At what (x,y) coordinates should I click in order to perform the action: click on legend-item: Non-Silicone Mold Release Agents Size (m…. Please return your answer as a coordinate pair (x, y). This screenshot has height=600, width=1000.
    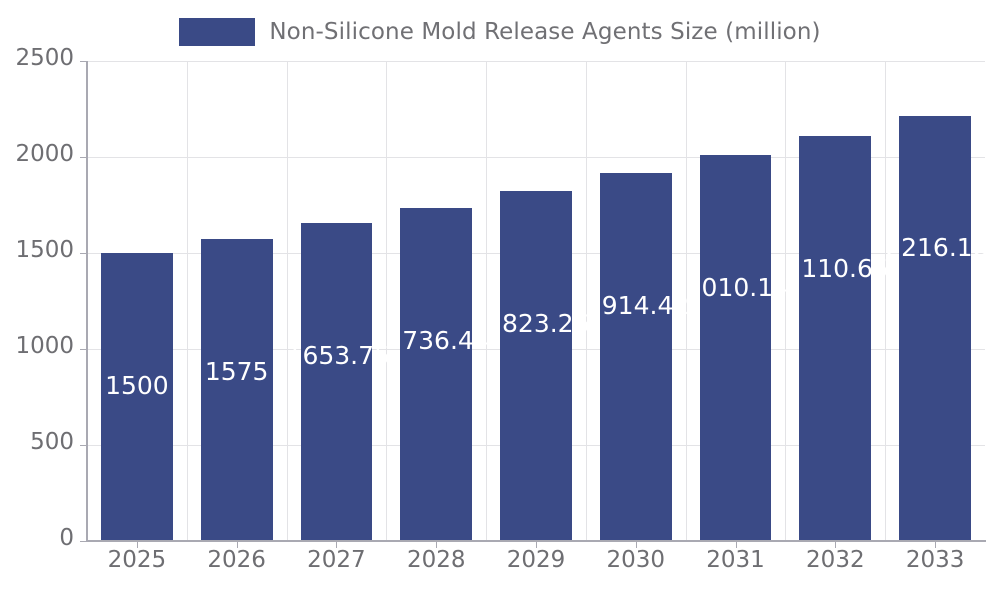
    Looking at the image, I should click on (500, 32).